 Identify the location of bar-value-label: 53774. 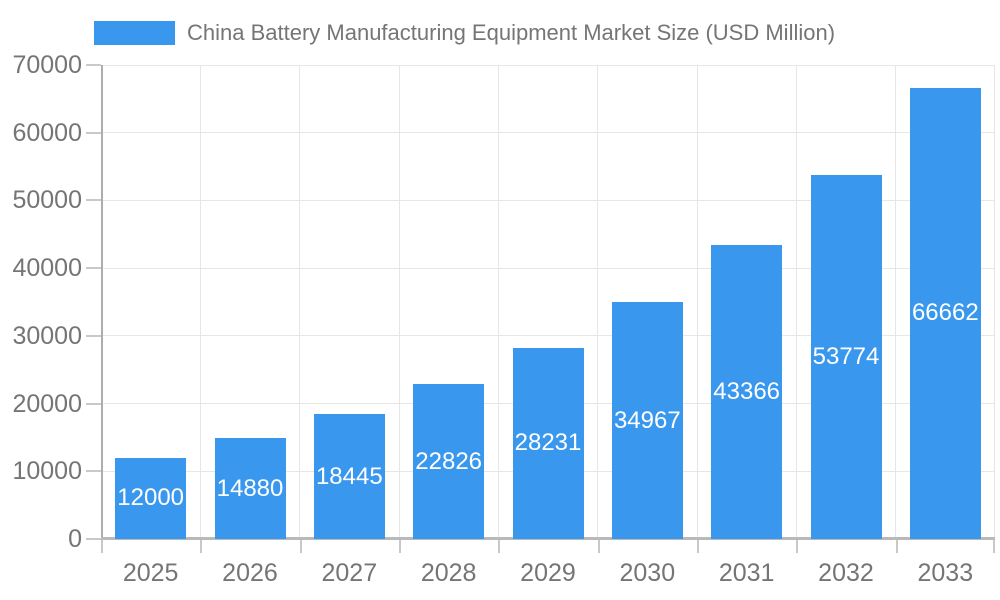
(846, 356).